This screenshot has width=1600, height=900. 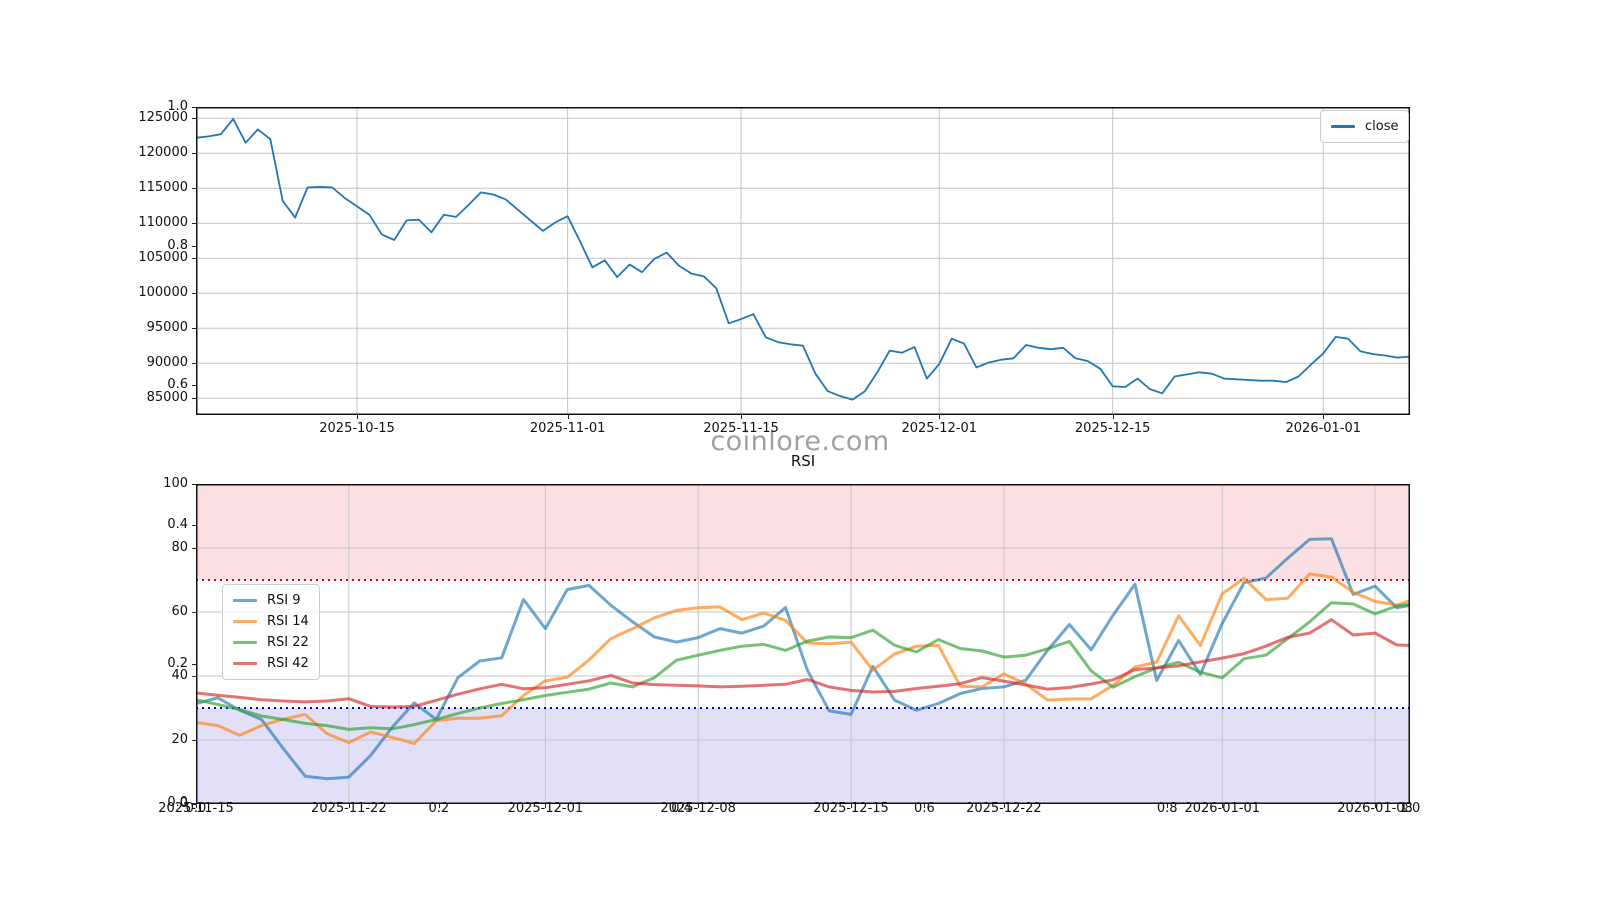 I want to click on price-legend: close, so click(x=1365, y=126).